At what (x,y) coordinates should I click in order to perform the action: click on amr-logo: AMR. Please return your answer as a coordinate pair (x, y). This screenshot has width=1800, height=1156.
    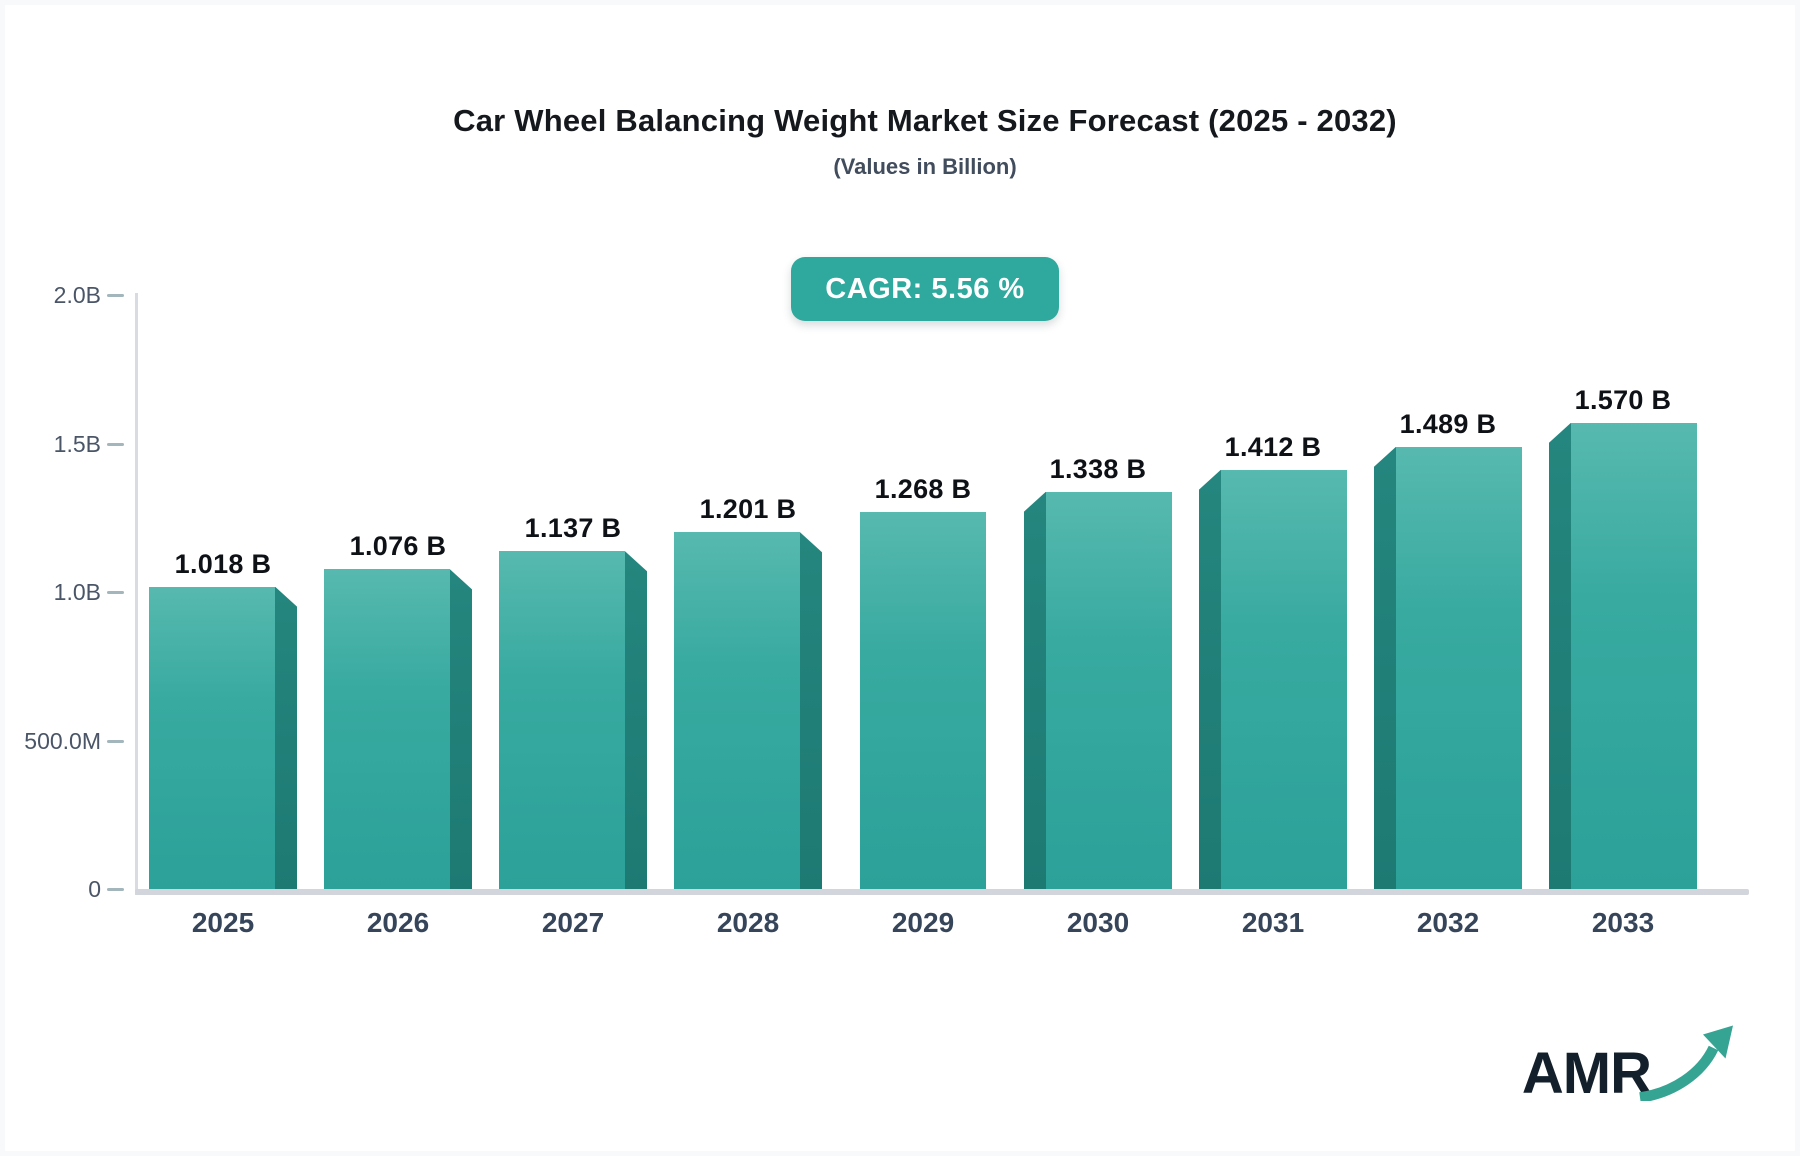
    Looking at the image, I should click on (1627, 1065).